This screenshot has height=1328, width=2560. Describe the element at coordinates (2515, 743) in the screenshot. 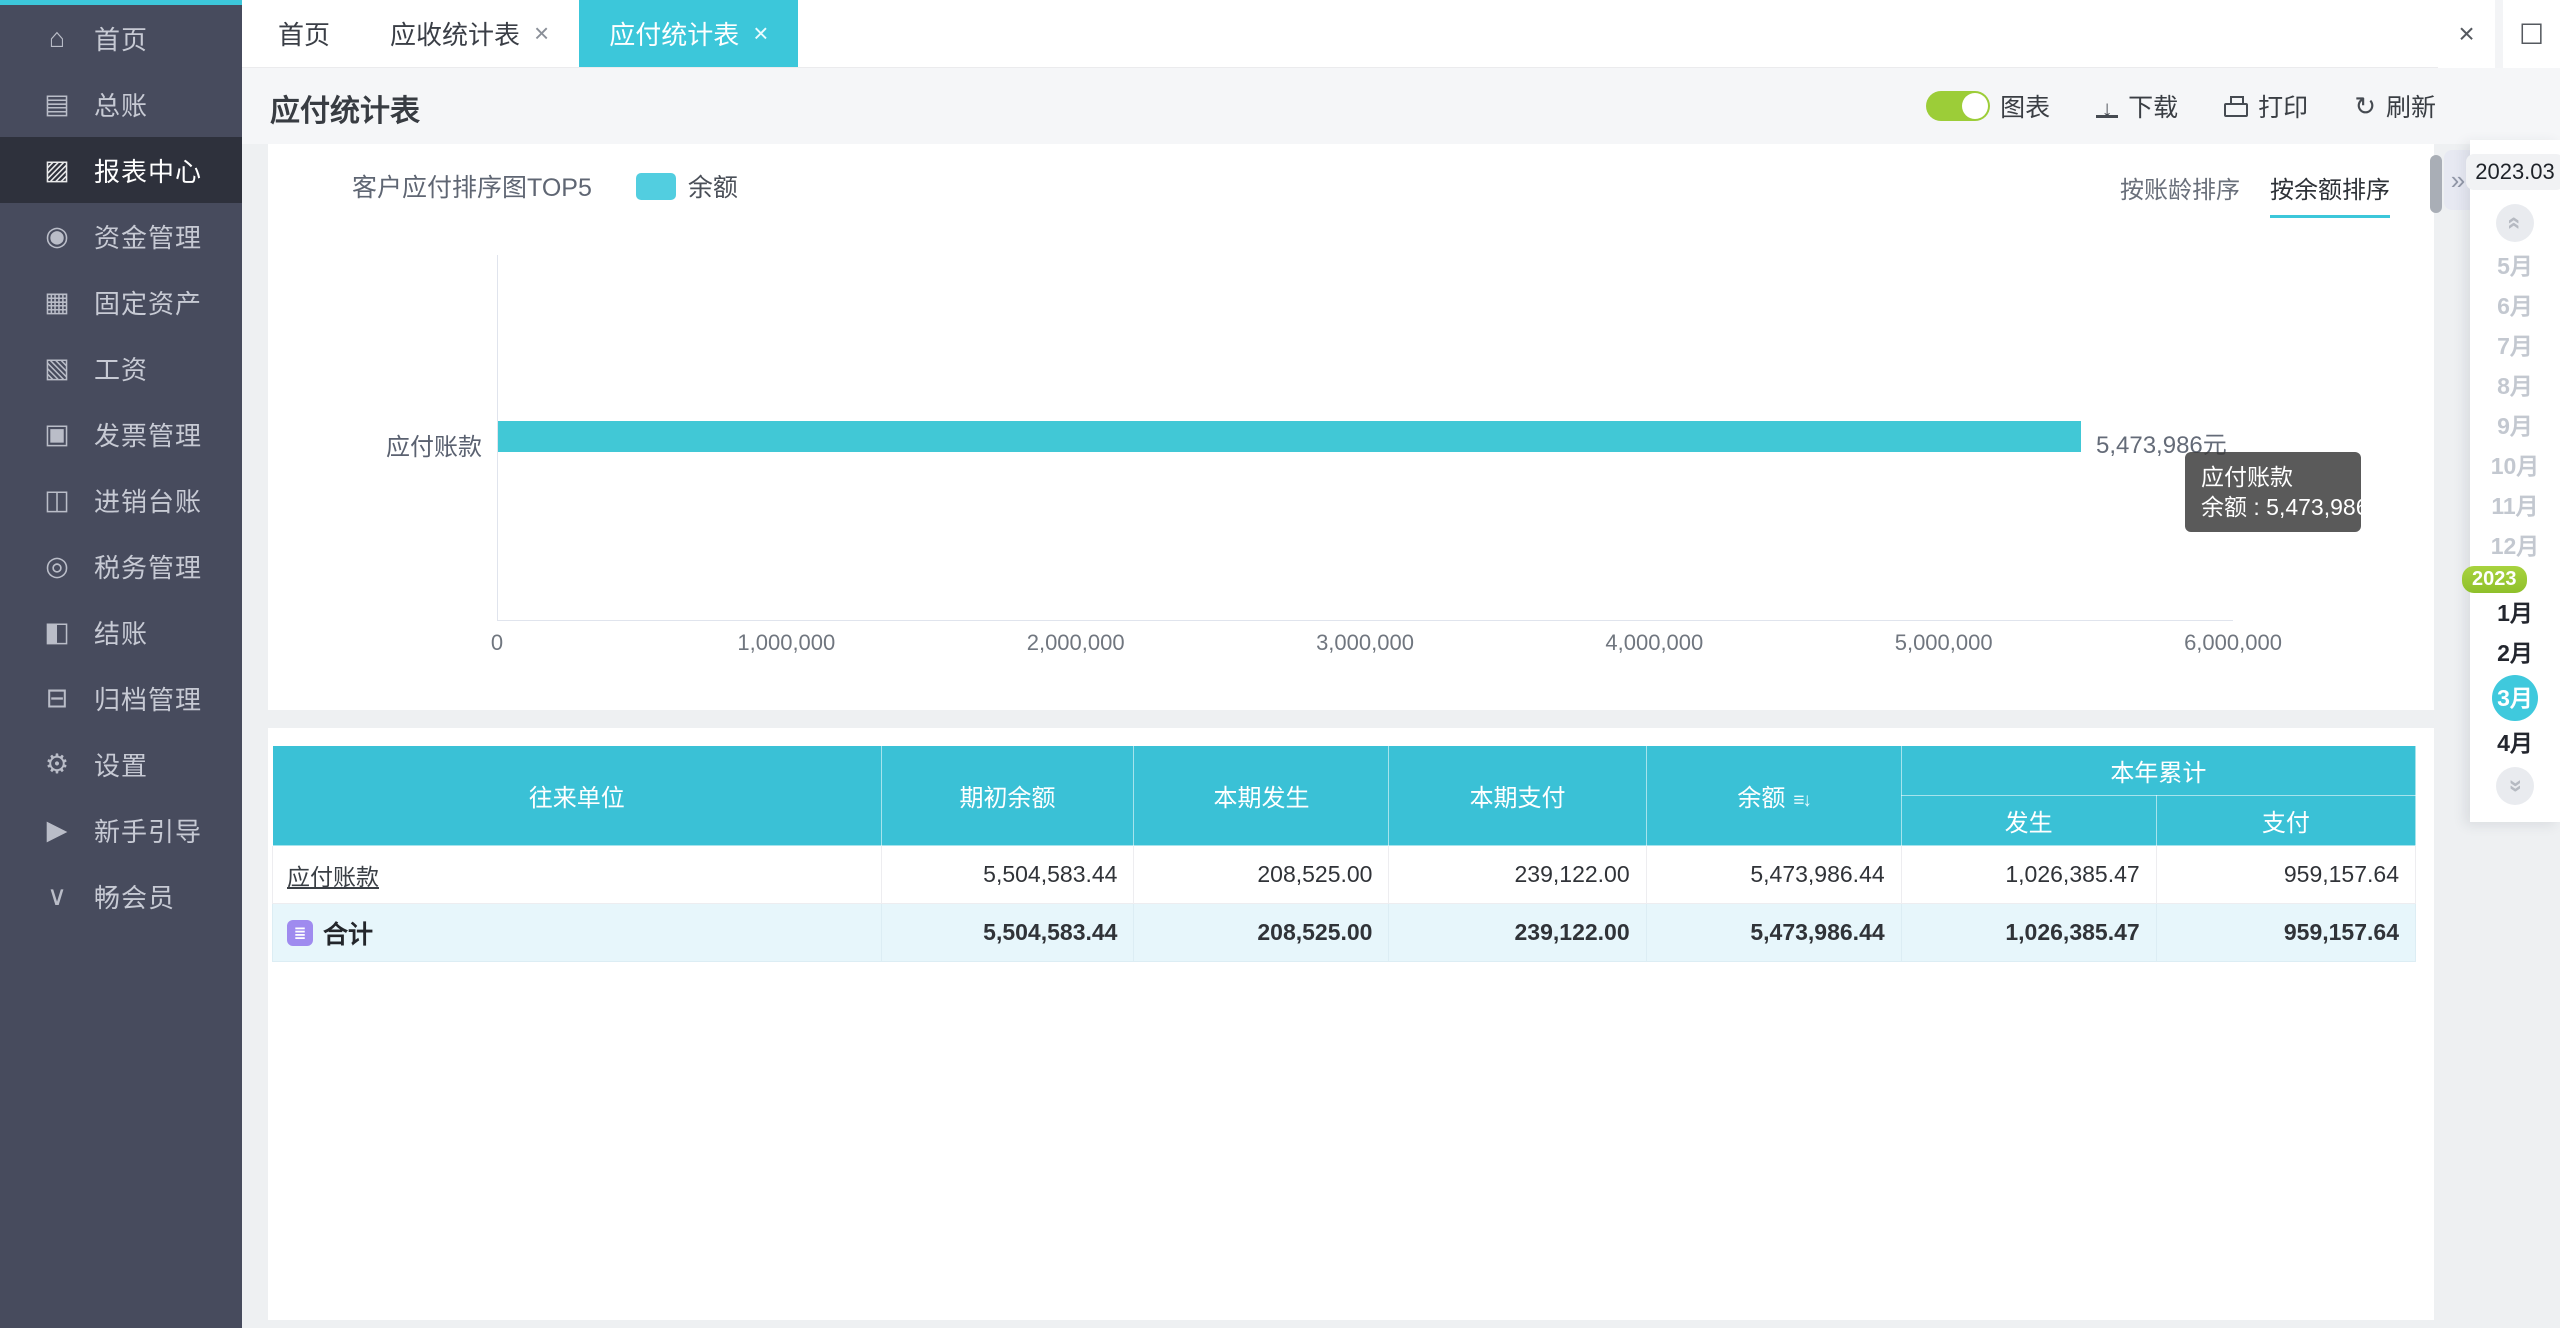

I see `month-item-4月: 4月` at that location.